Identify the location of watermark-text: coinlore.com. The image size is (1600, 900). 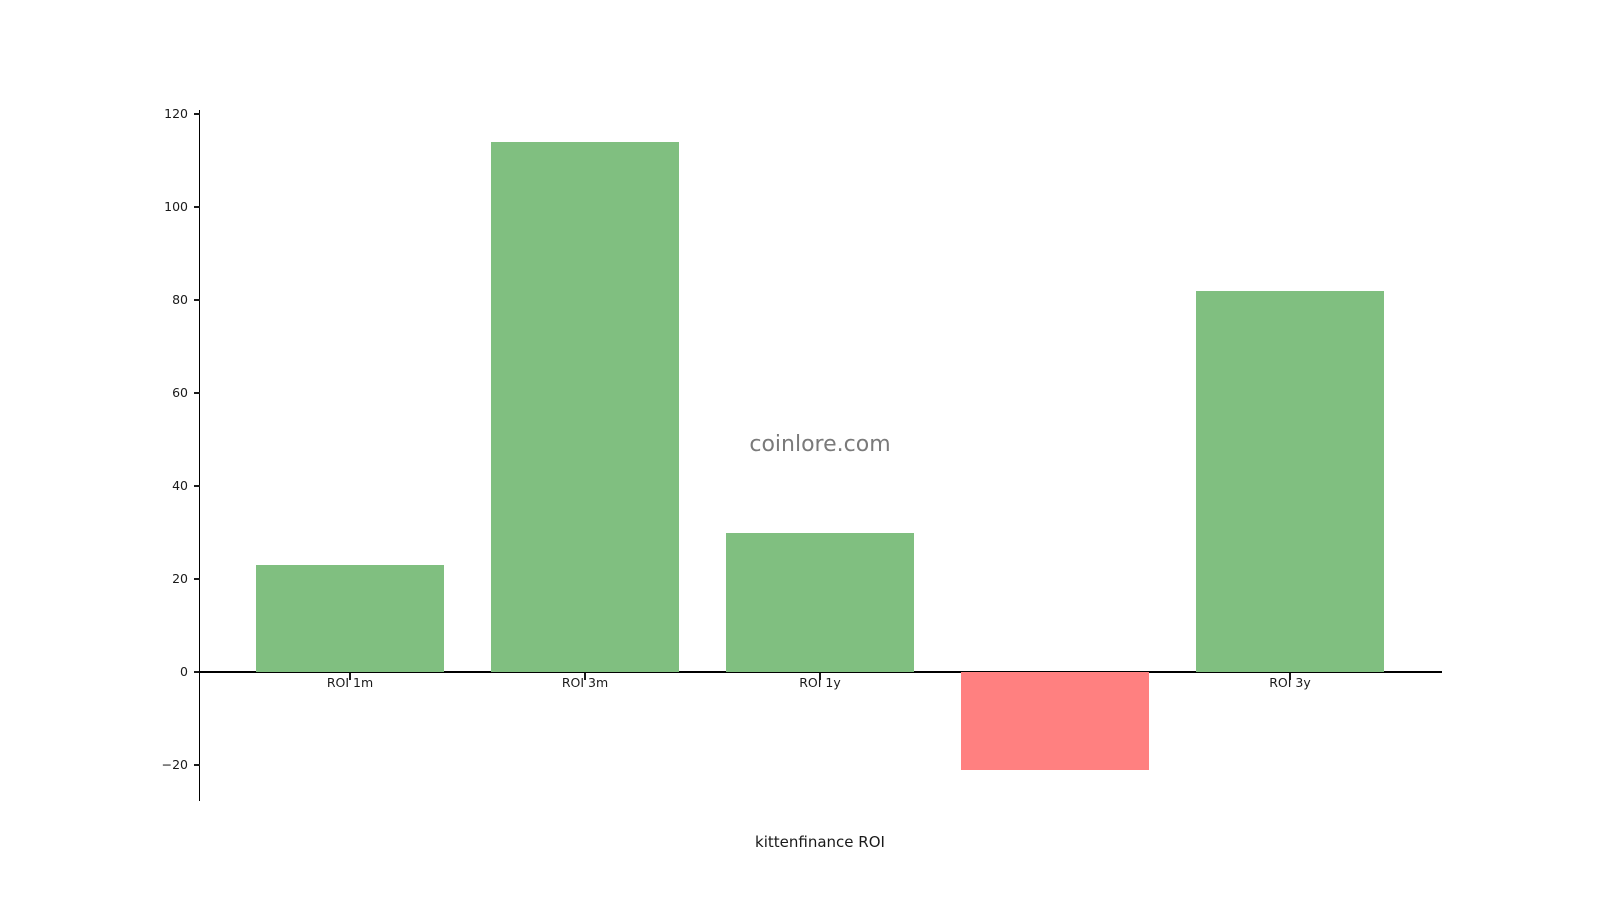
(820, 444).